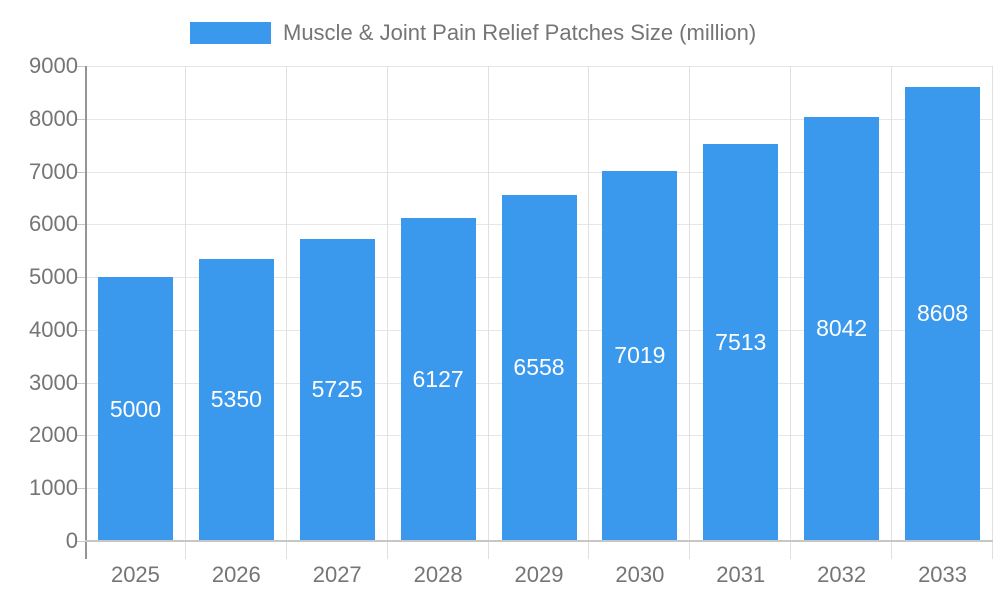  Describe the element at coordinates (230, 33) in the screenshot. I see `legend-swatch` at that location.